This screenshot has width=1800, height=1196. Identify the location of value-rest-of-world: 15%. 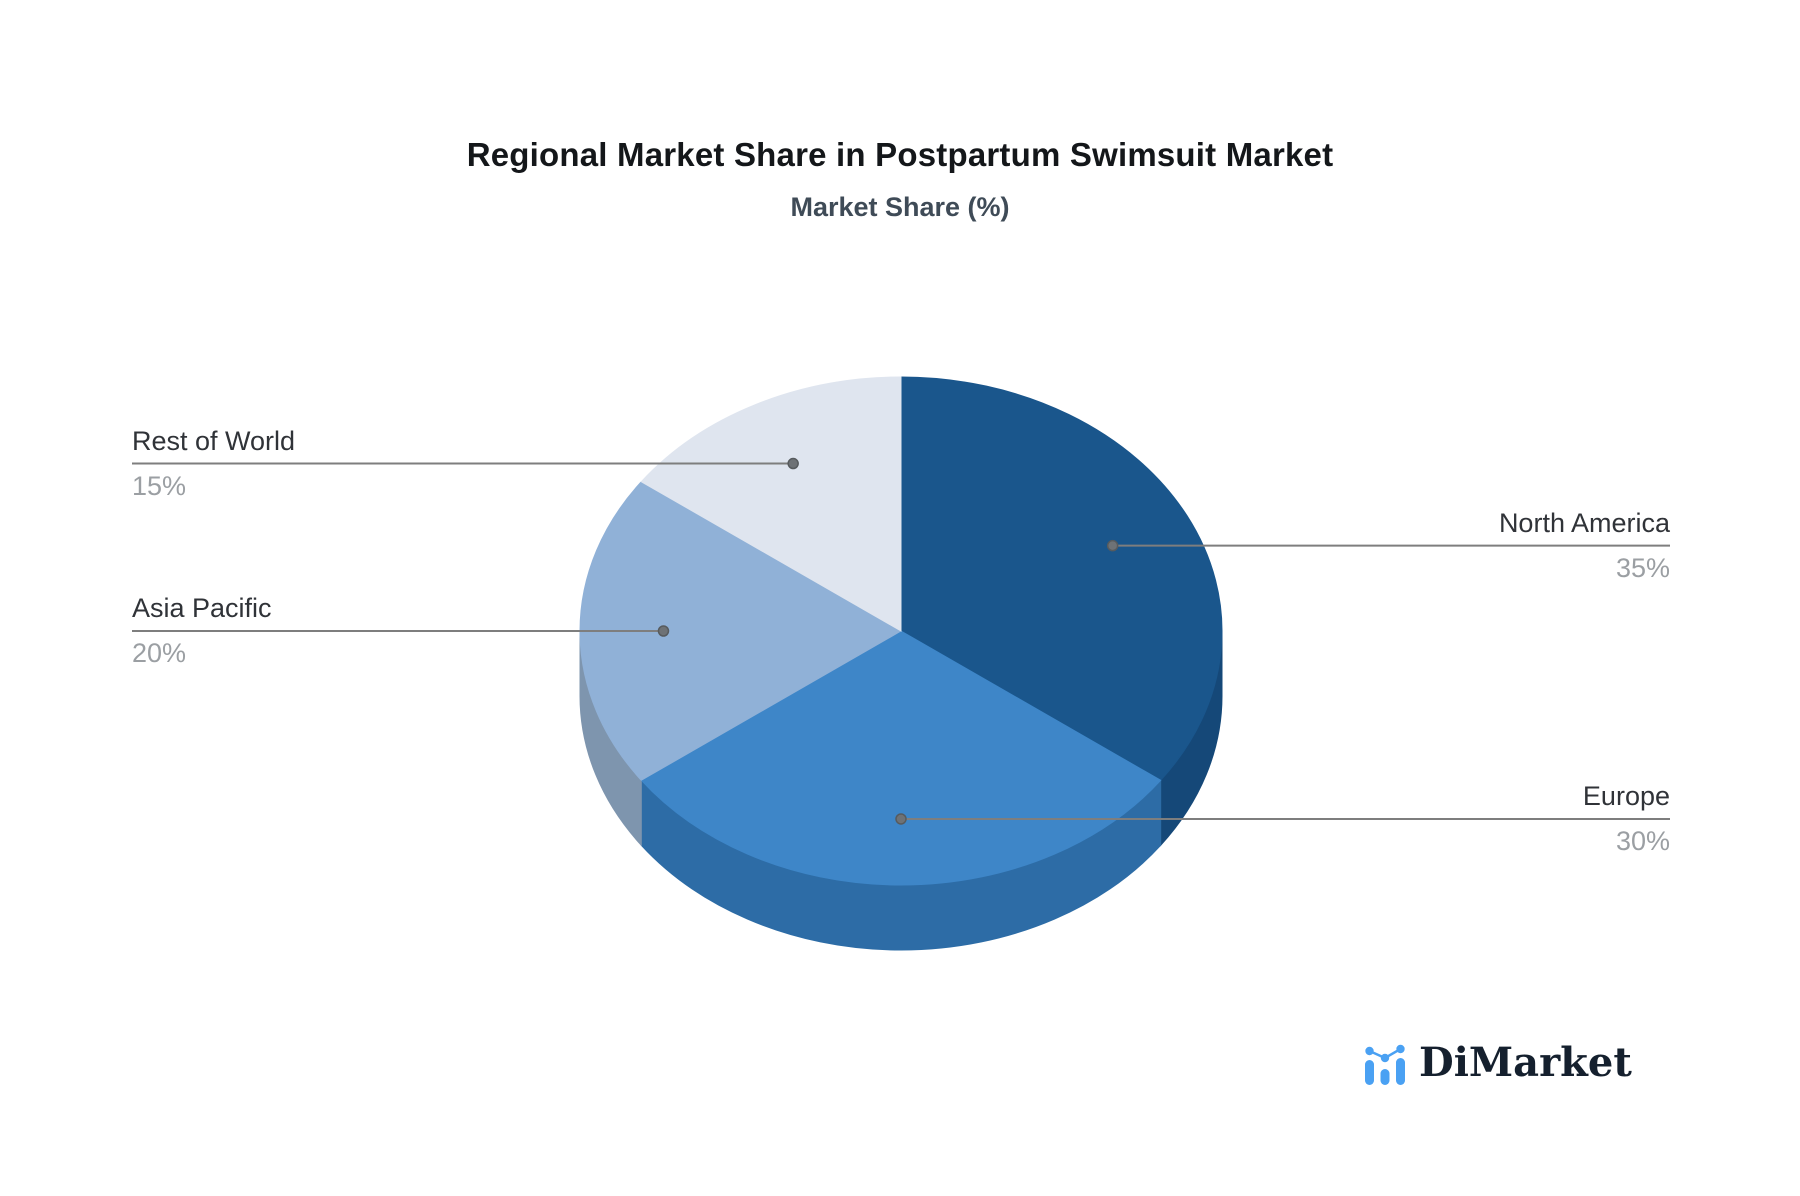
(159, 485).